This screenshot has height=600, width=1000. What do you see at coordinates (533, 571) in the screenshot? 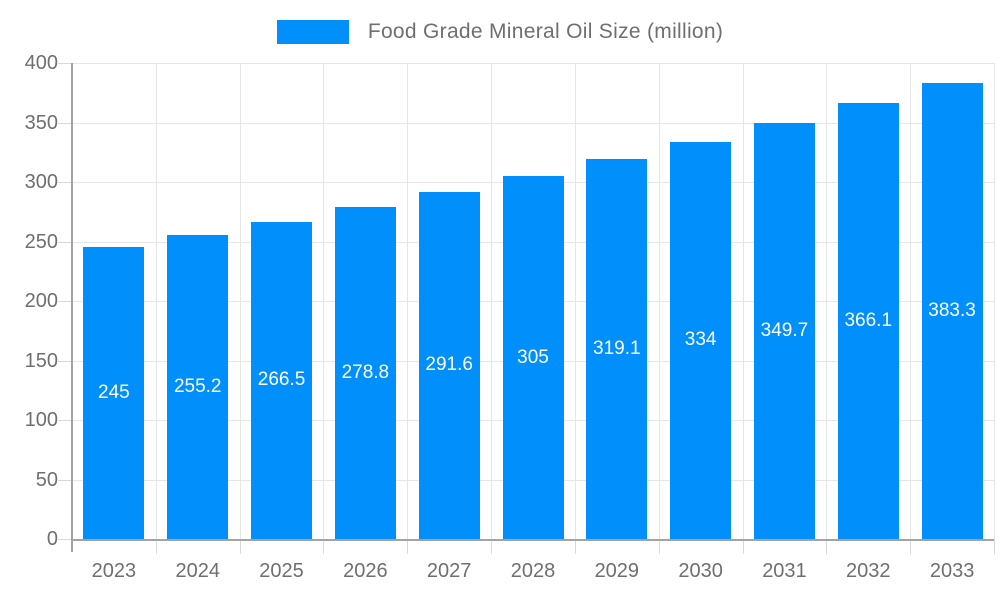
I see `x-axis-label: 2028` at bounding box center [533, 571].